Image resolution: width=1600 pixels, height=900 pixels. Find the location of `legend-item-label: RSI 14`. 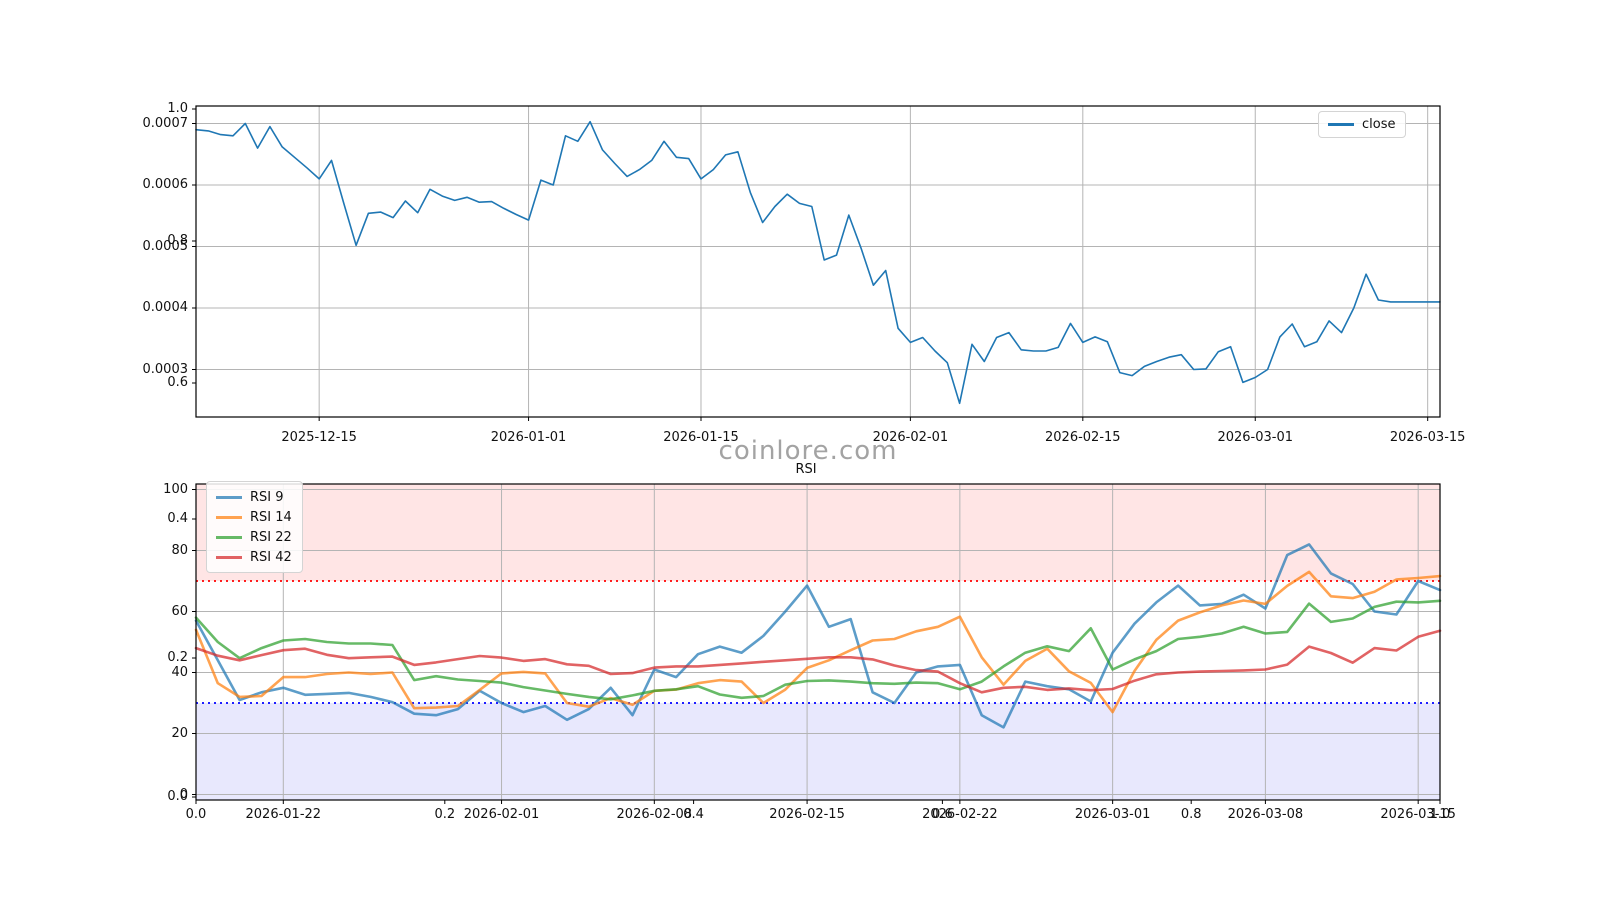

legend-item-label: RSI 14 is located at coordinates (271, 517).